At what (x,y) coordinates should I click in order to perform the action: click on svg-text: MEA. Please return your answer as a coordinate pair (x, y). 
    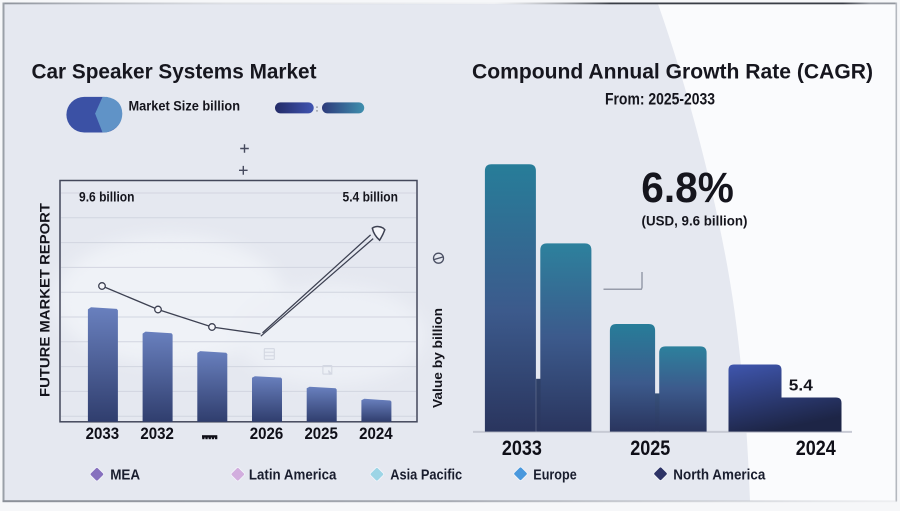
    Looking at the image, I should click on (125, 476).